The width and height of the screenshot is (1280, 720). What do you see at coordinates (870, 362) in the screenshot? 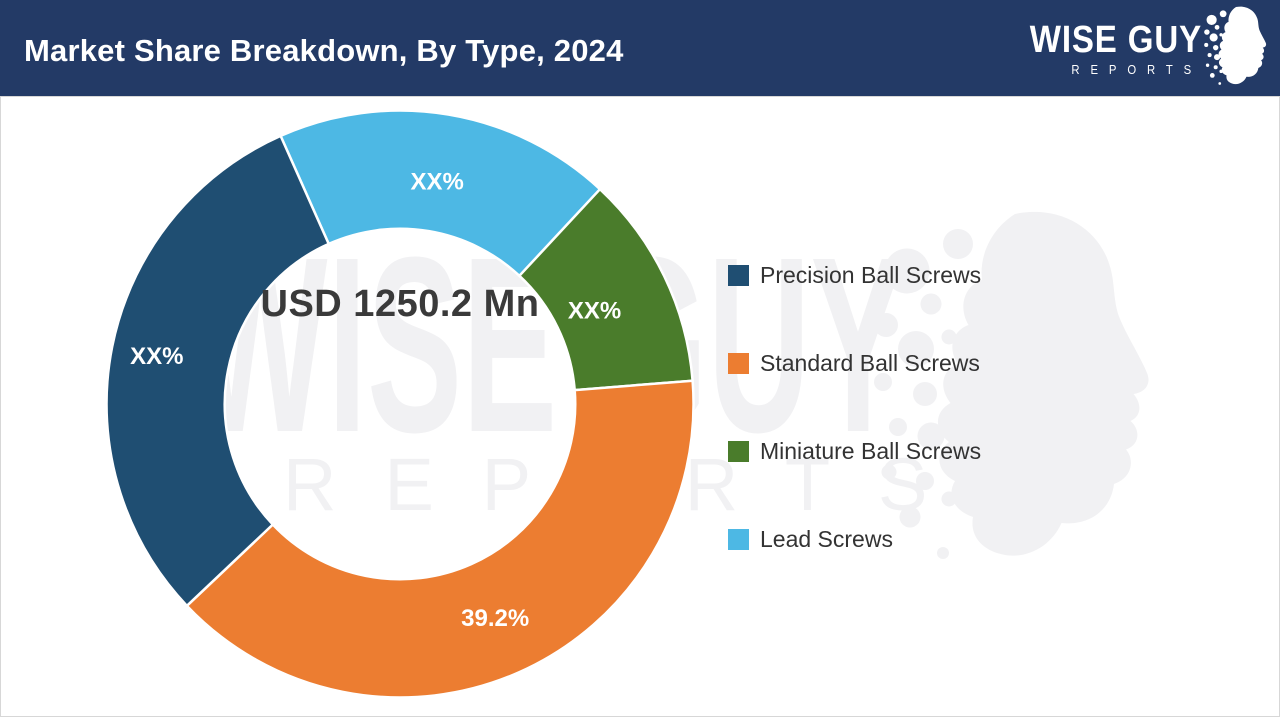
I see `legend-label-standard-ball-screws: Standard Ball Screws` at bounding box center [870, 362].